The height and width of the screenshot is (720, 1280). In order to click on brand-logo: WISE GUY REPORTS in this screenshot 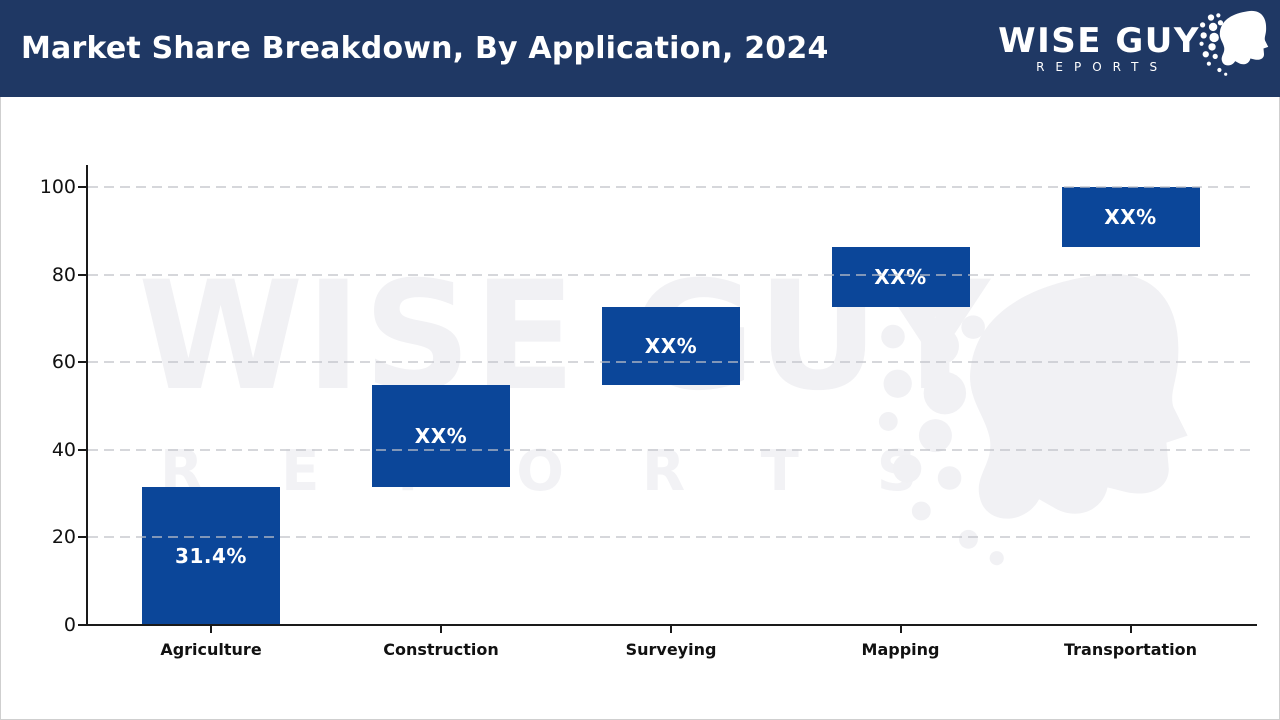, I will do `click(1134, 49)`.